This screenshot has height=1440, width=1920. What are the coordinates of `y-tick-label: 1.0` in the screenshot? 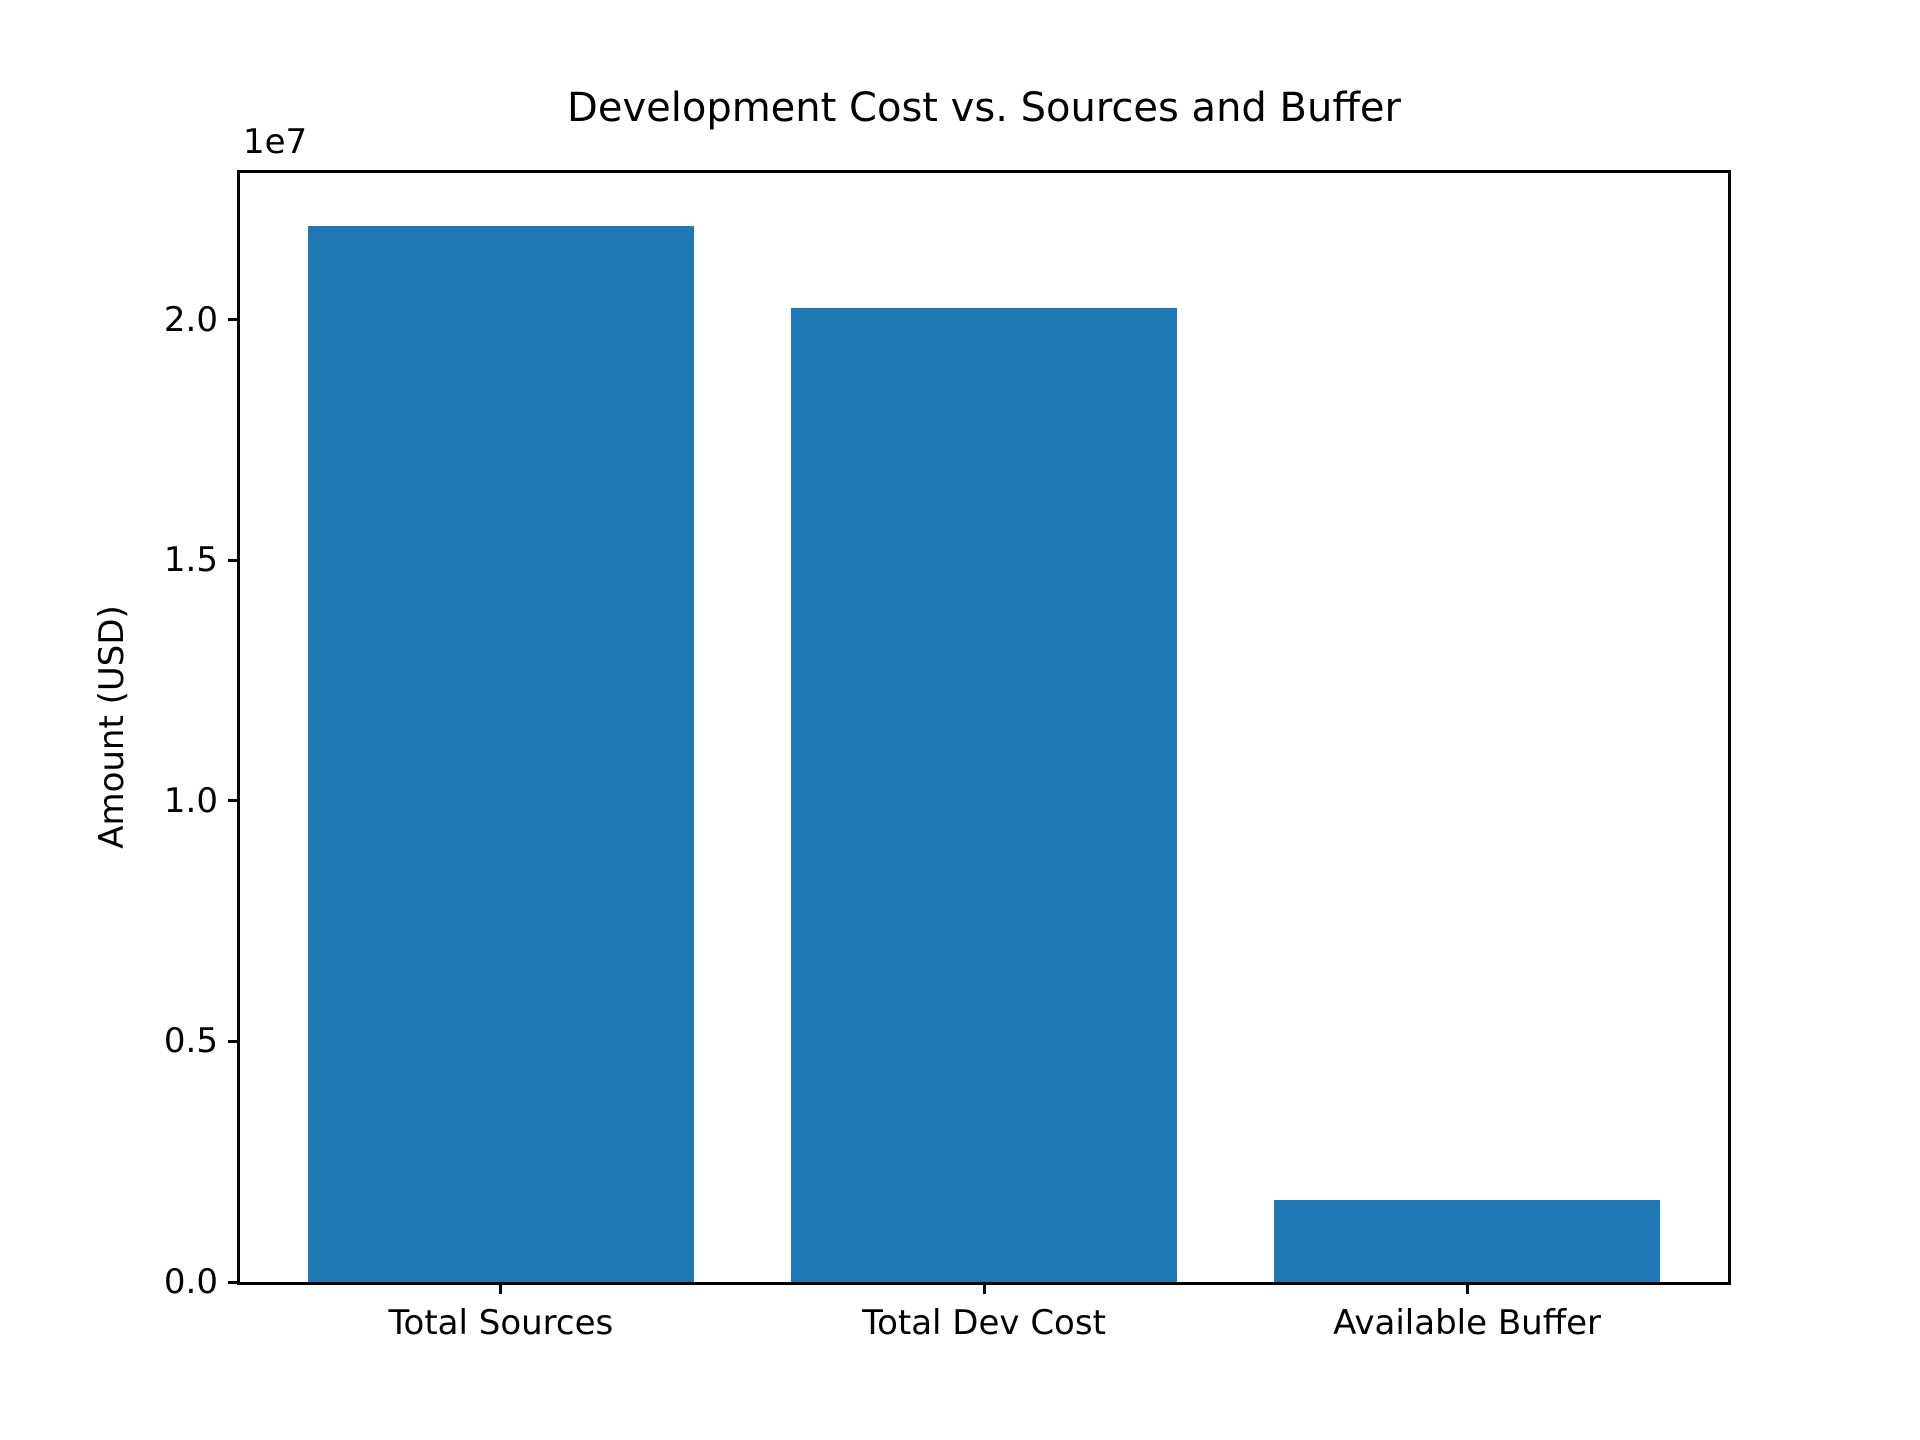 It's located at (190, 800).